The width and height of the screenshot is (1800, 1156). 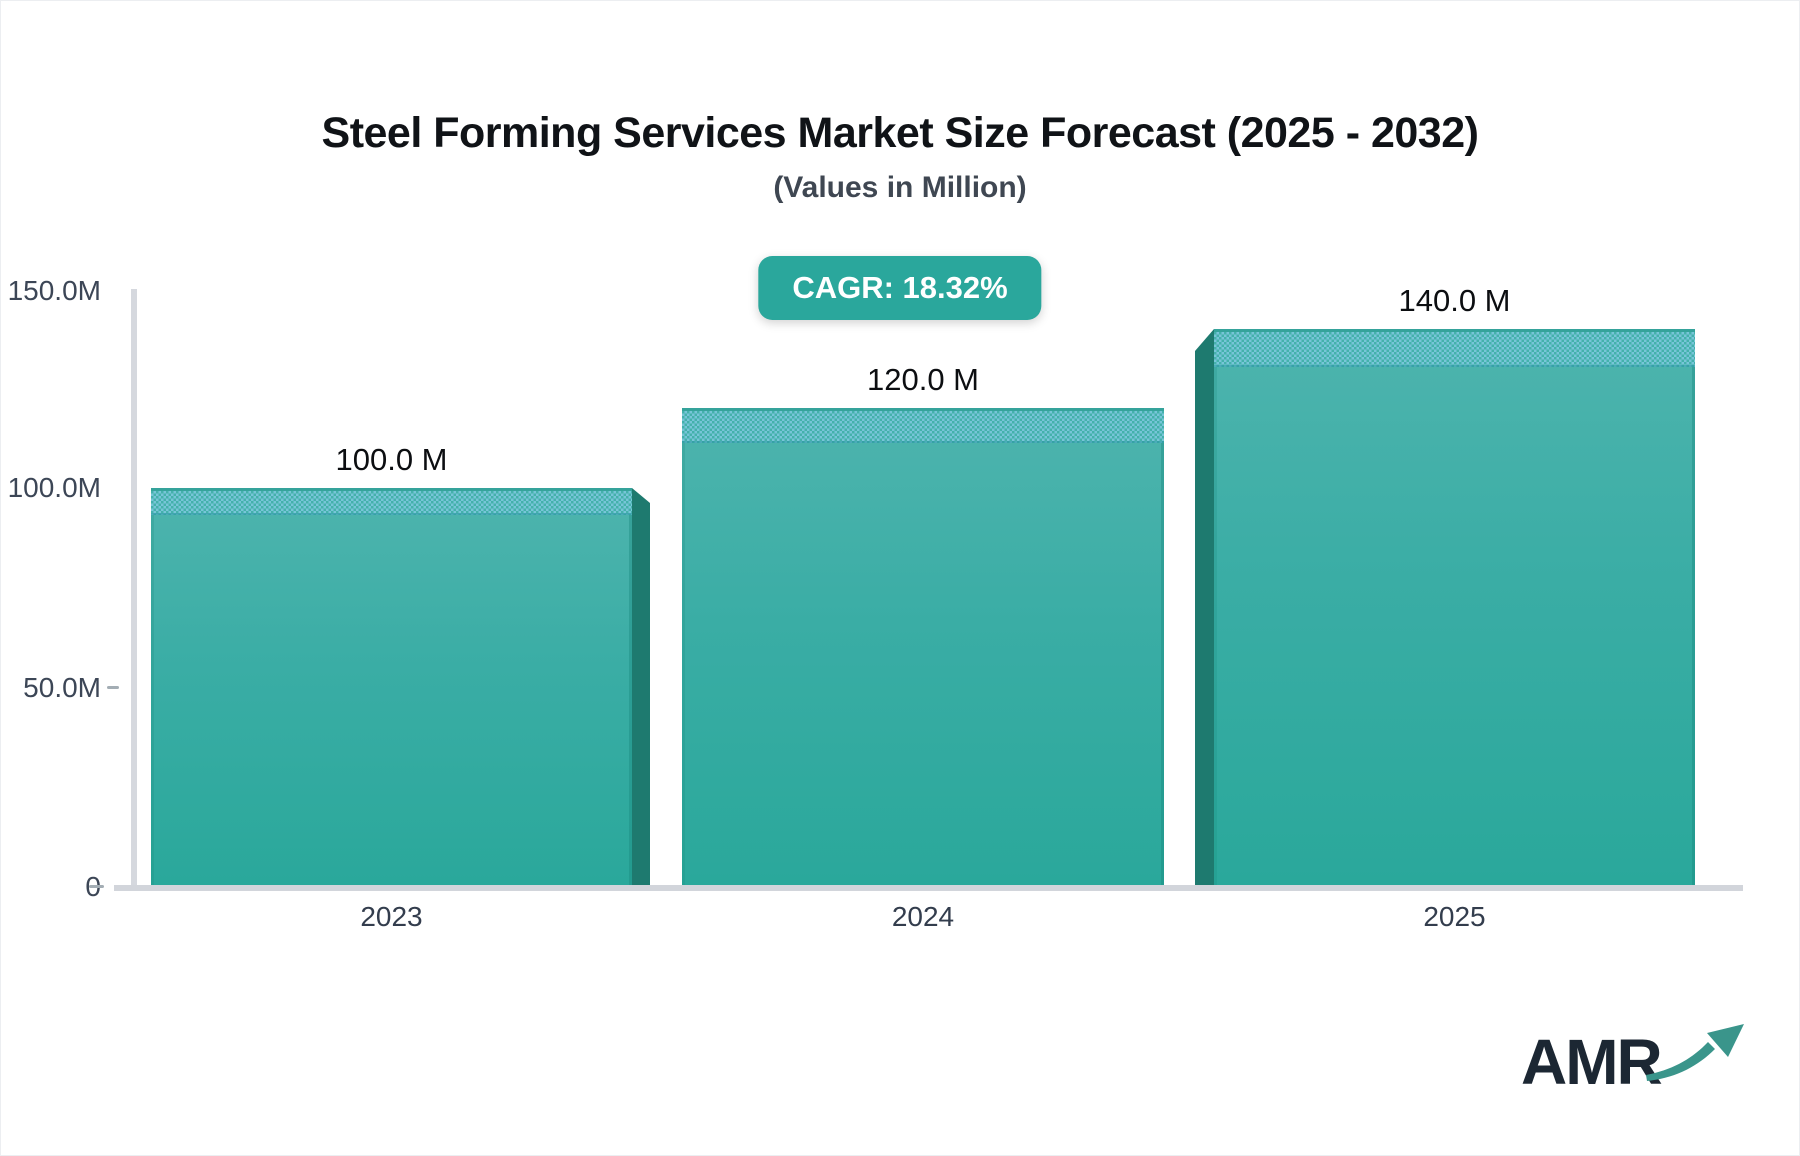 What do you see at coordinates (928, 888) in the screenshot?
I see `x-axis-line` at bounding box center [928, 888].